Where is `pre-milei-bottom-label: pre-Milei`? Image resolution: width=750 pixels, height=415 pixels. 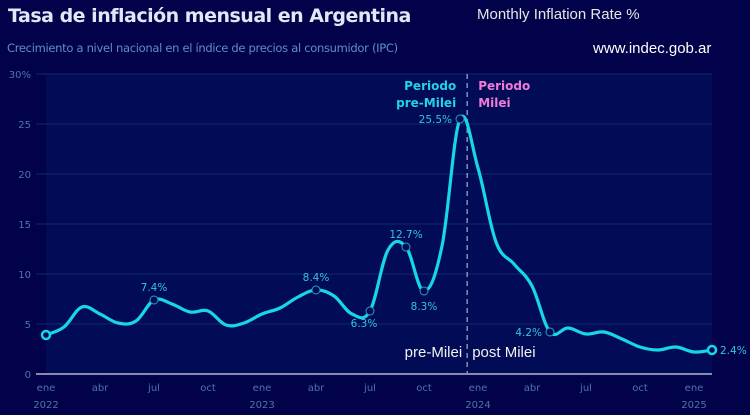
pre-milei-bottom-label: pre-Milei is located at coordinates (434, 352).